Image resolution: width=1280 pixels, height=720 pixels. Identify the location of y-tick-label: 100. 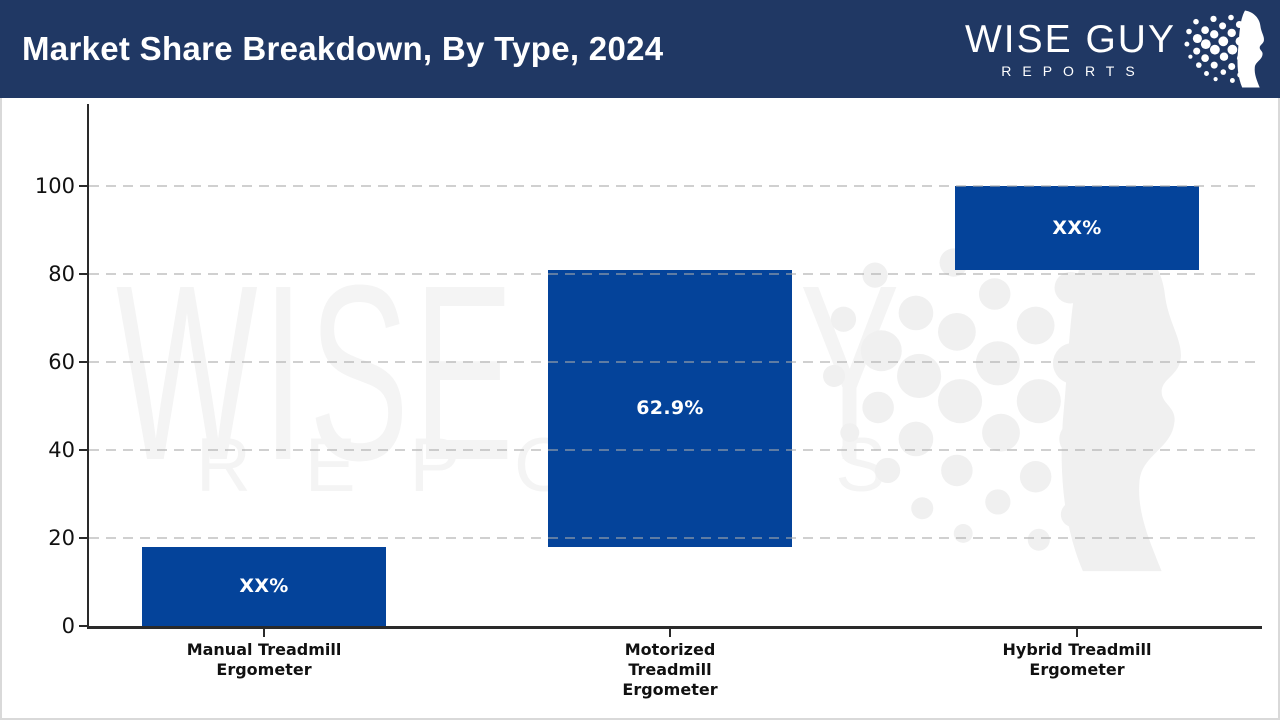
(54, 186).